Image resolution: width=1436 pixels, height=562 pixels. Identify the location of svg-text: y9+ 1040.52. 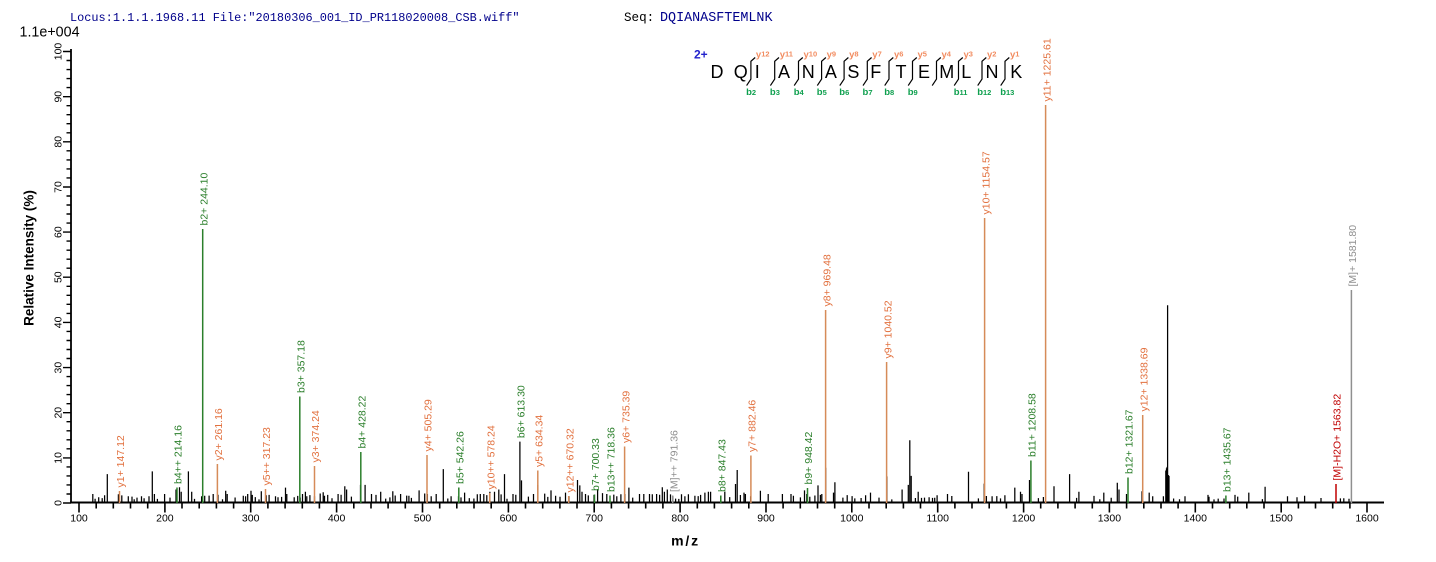
(888, 329).